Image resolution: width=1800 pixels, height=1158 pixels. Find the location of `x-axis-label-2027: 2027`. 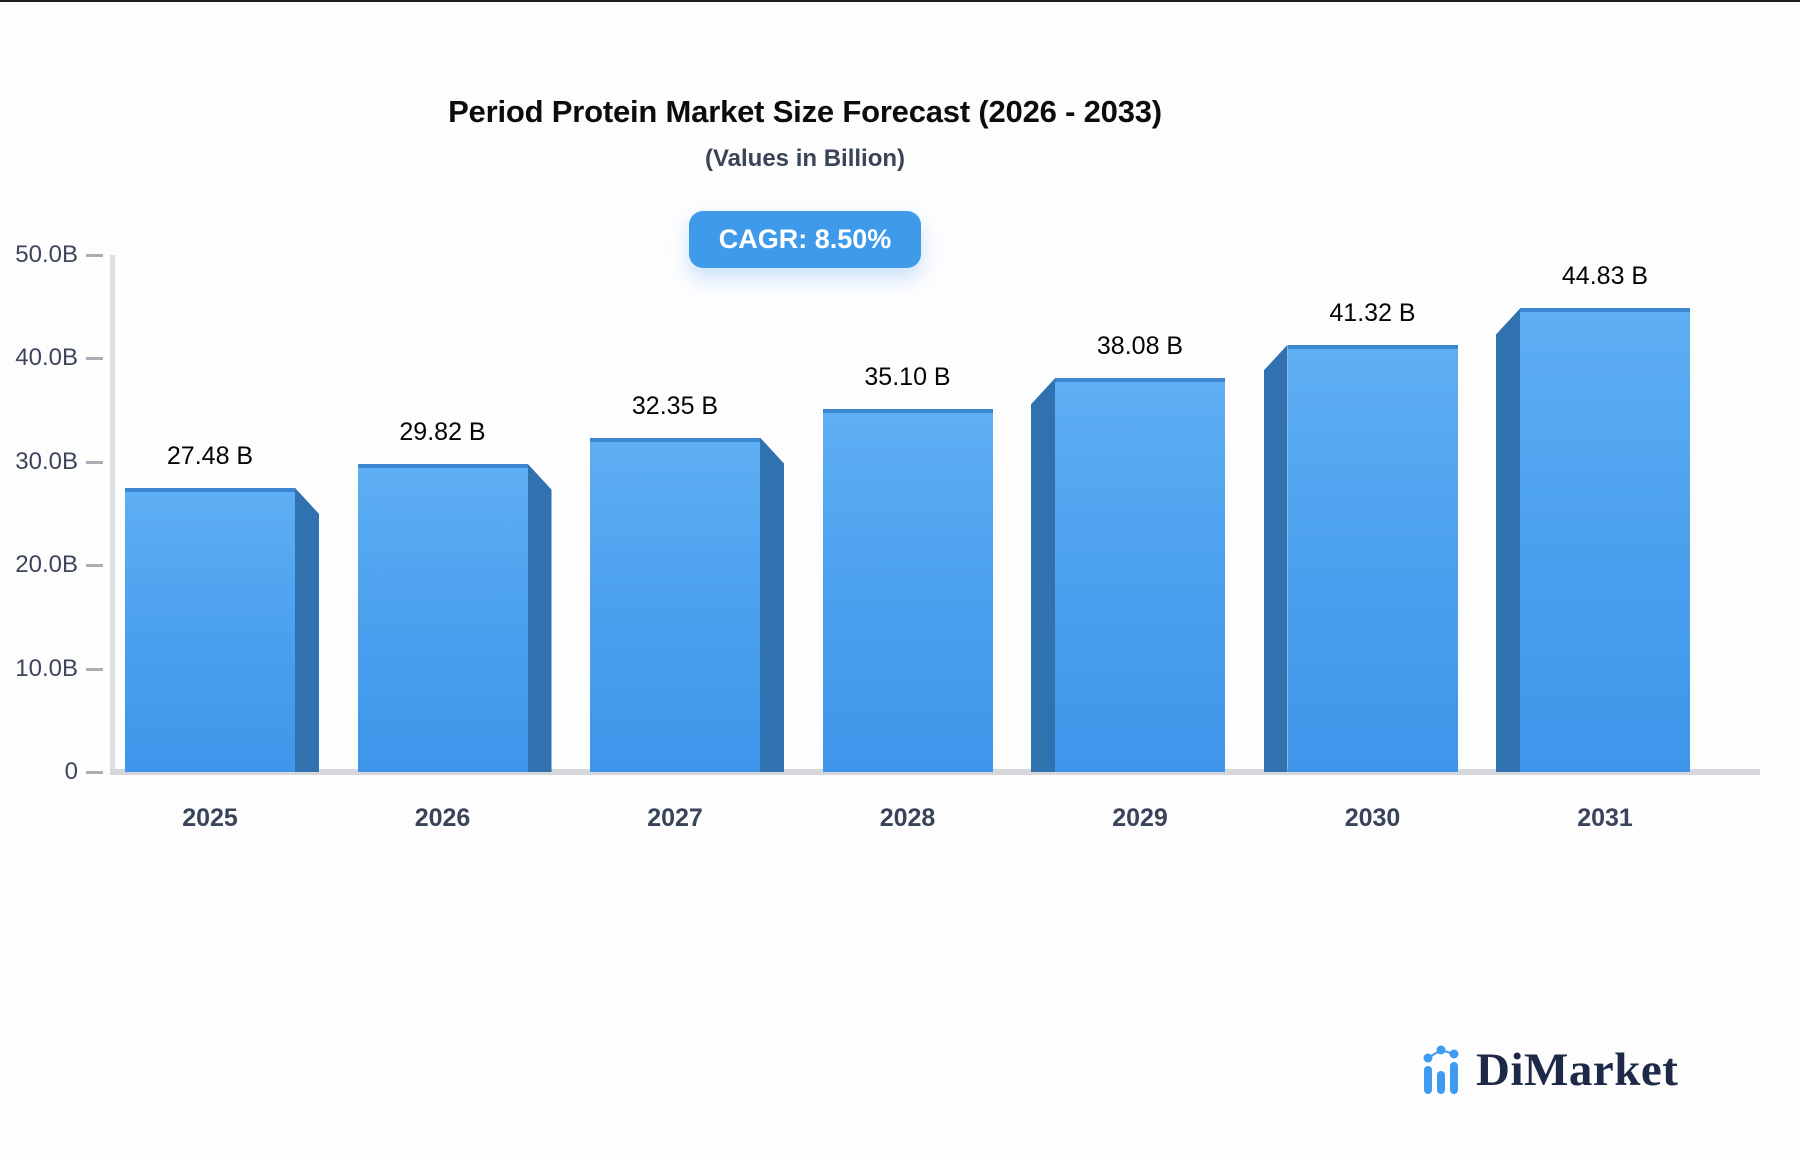

x-axis-label-2027: 2027 is located at coordinates (675, 818).